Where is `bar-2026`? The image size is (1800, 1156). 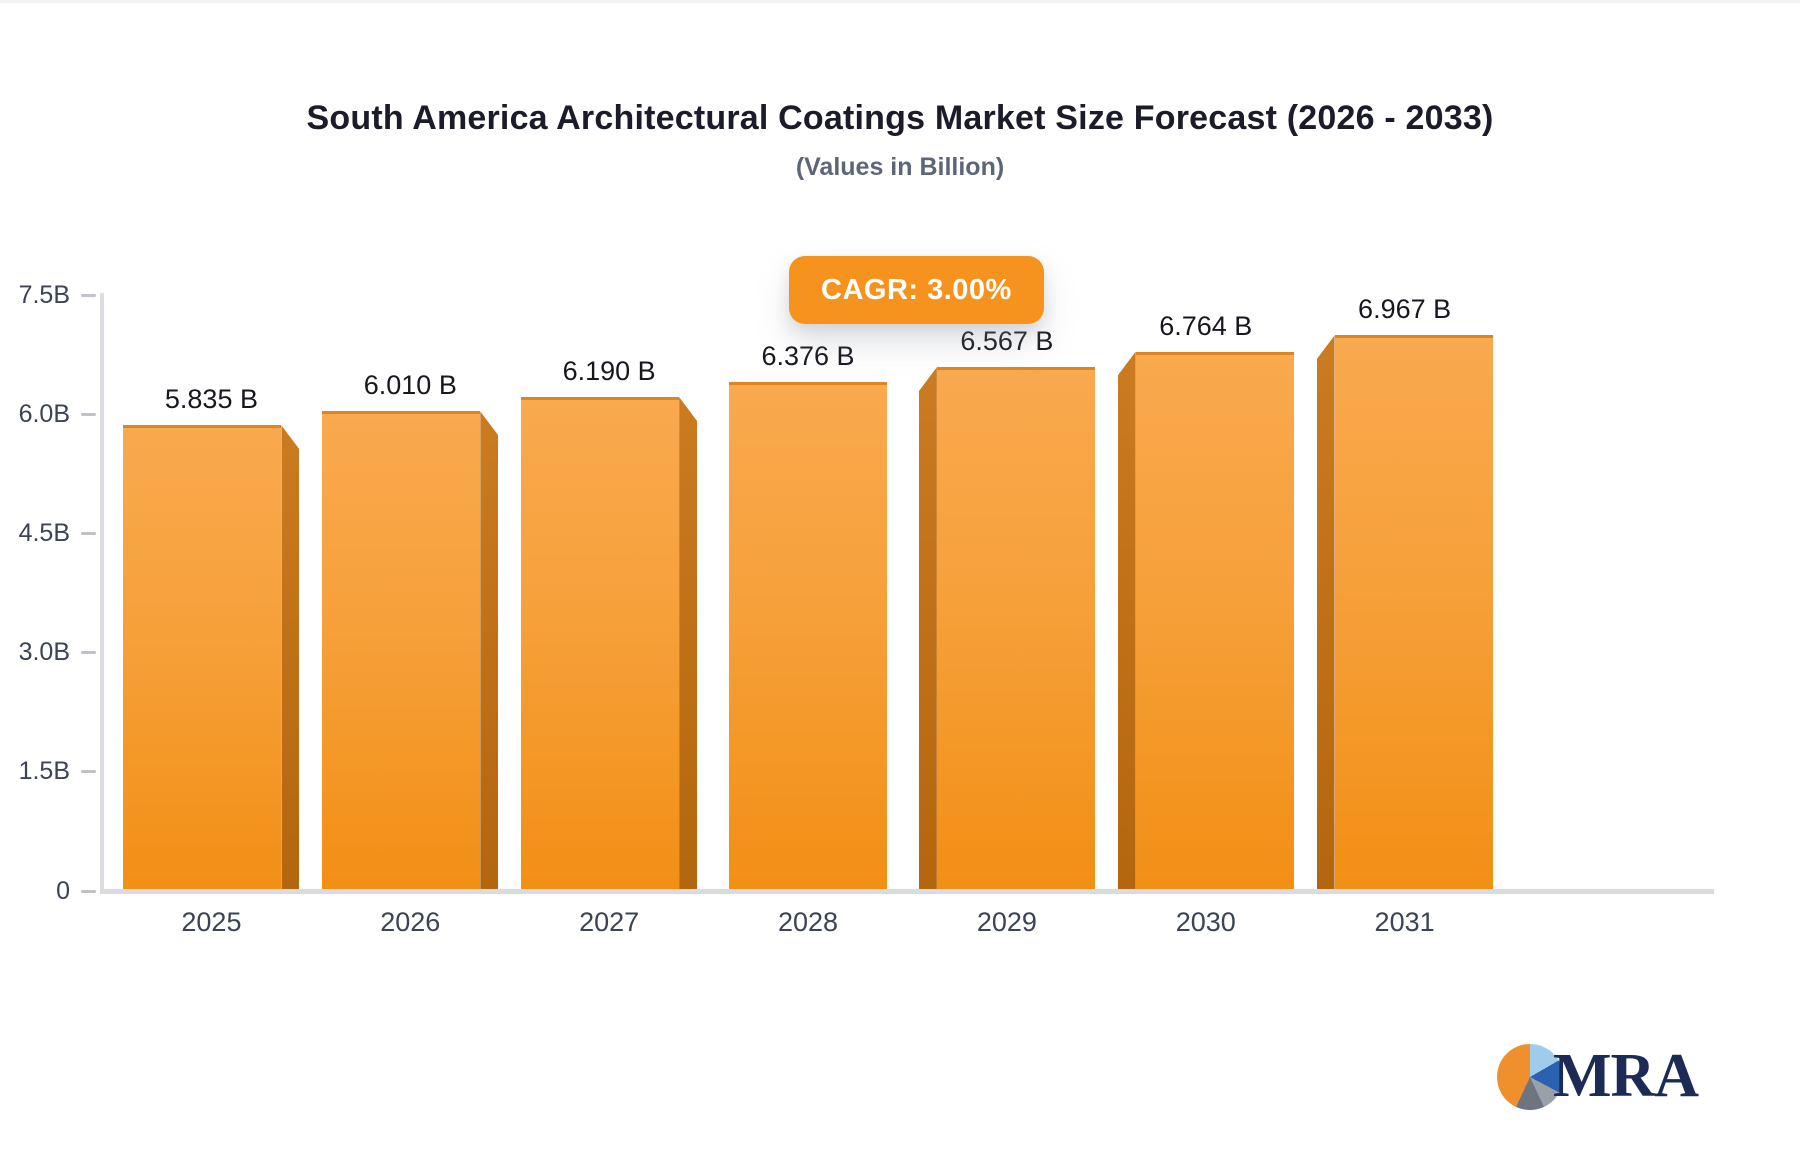 bar-2026 is located at coordinates (410, 650).